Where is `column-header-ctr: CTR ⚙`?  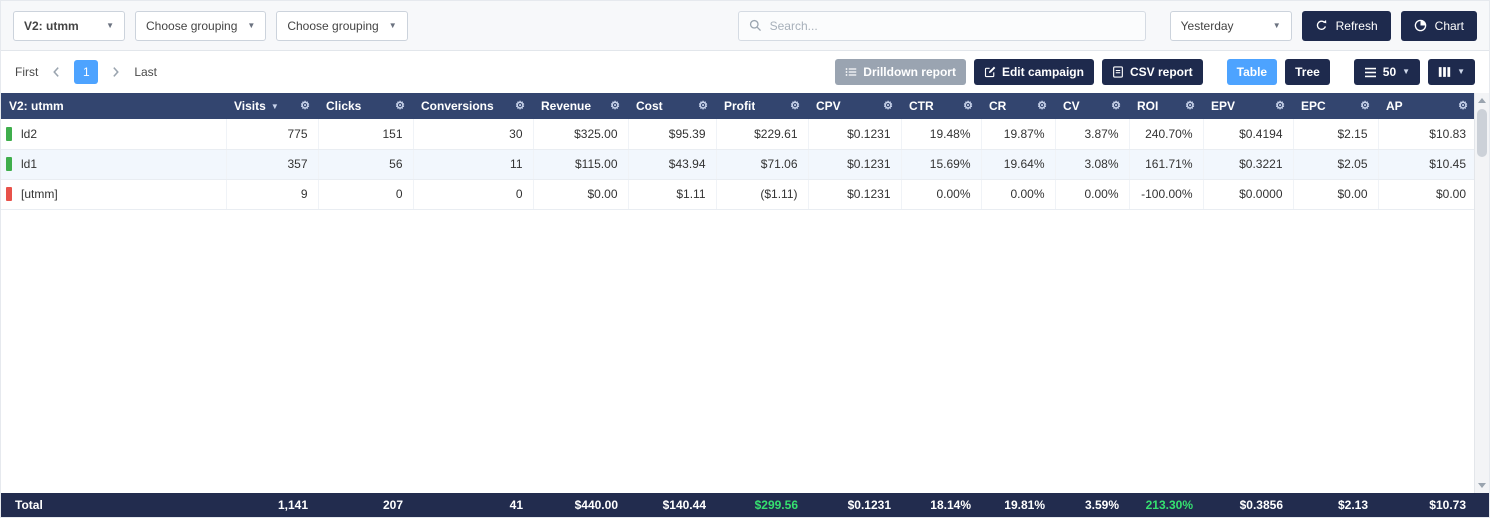 column-header-ctr: CTR ⚙ is located at coordinates (941, 106).